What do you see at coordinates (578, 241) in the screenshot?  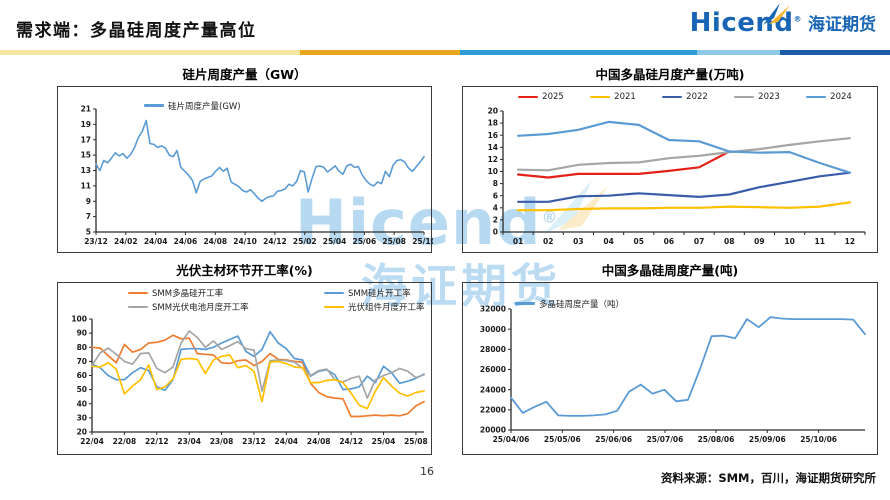 I see `svg-text: 03` at bounding box center [578, 241].